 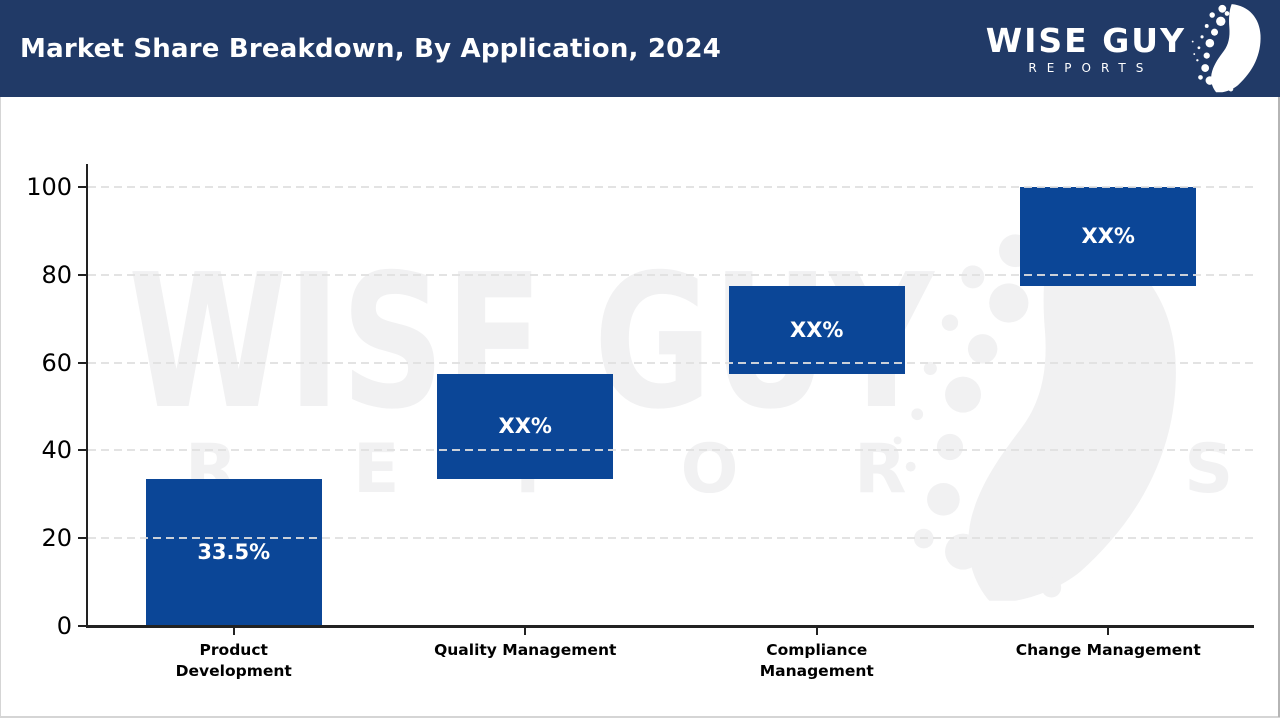 I want to click on brand-name: WISE GUY, so click(x=1085, y=40).